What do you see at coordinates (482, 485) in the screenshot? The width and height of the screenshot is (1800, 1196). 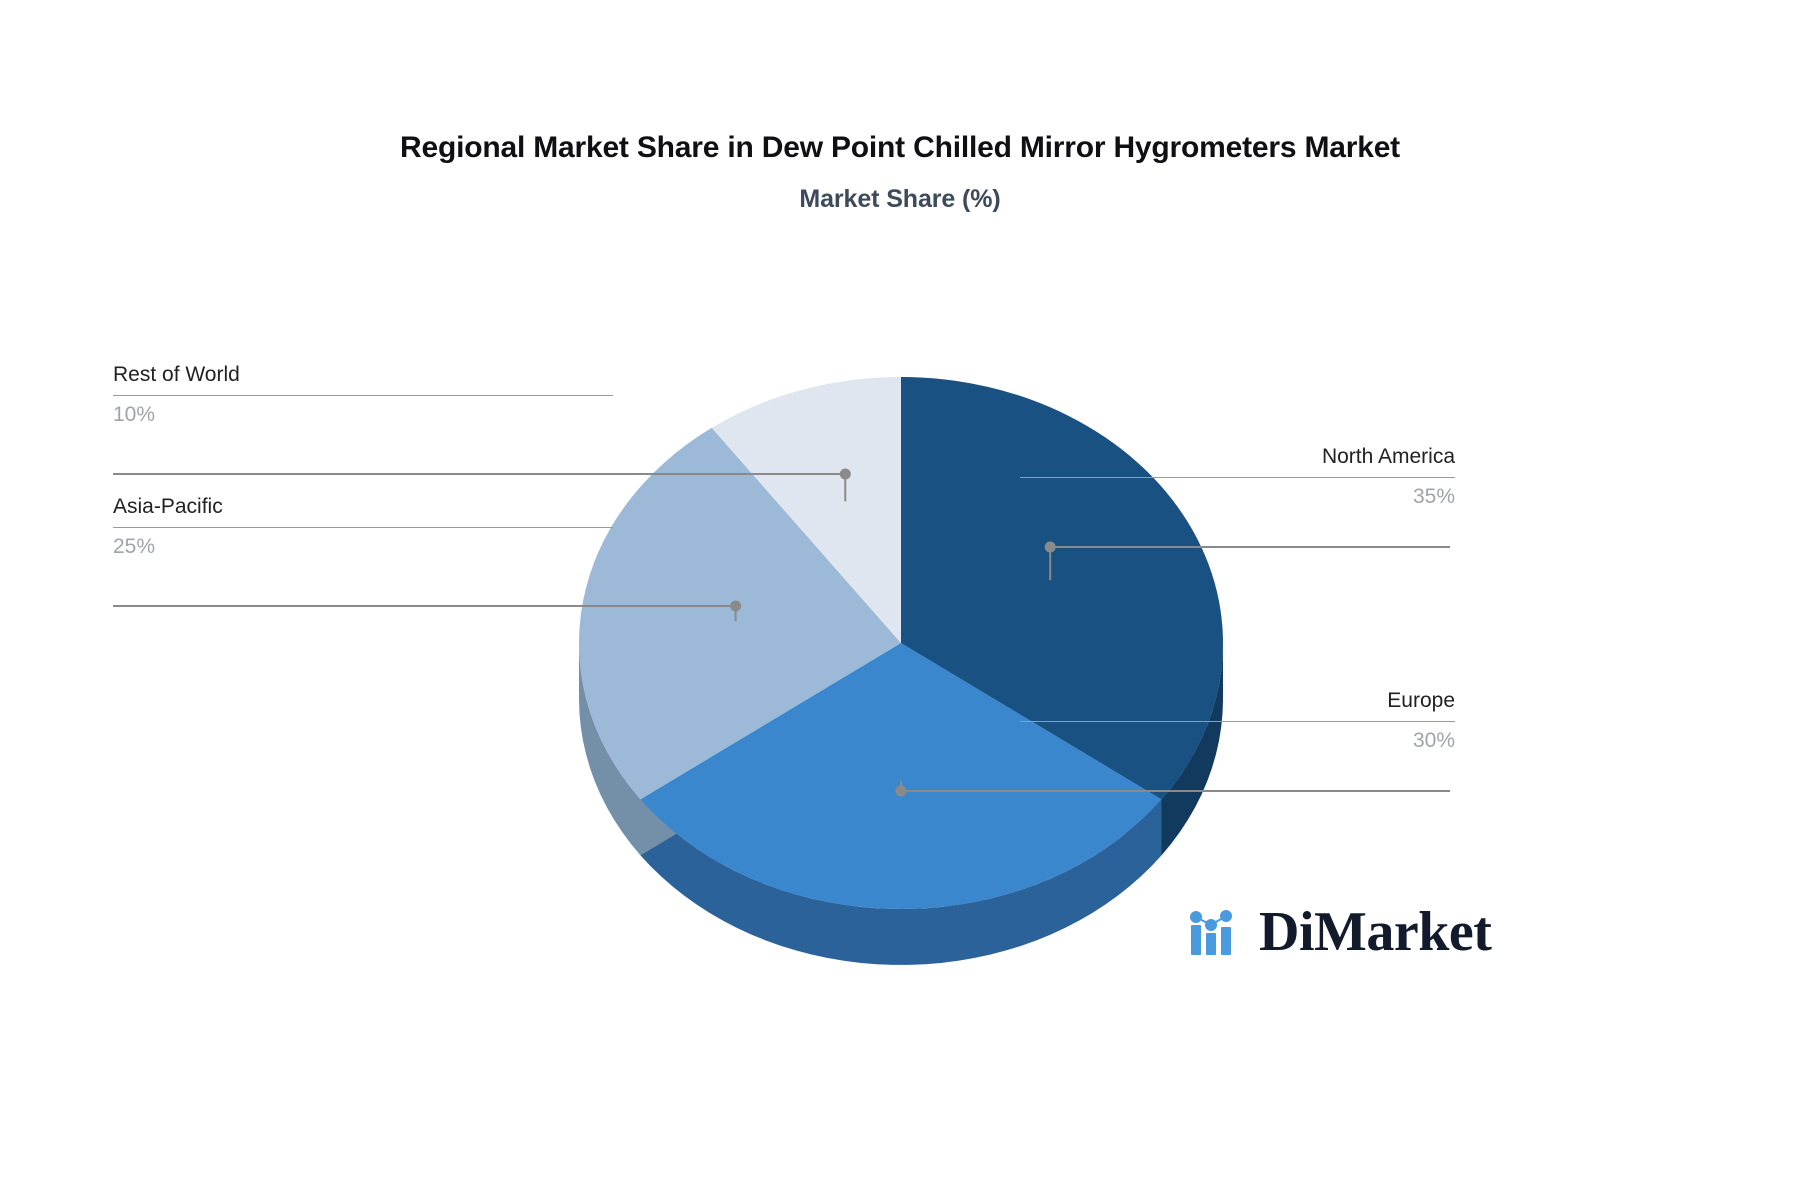 I see `leader-rest-of-world` at bounding box center [482, 485].